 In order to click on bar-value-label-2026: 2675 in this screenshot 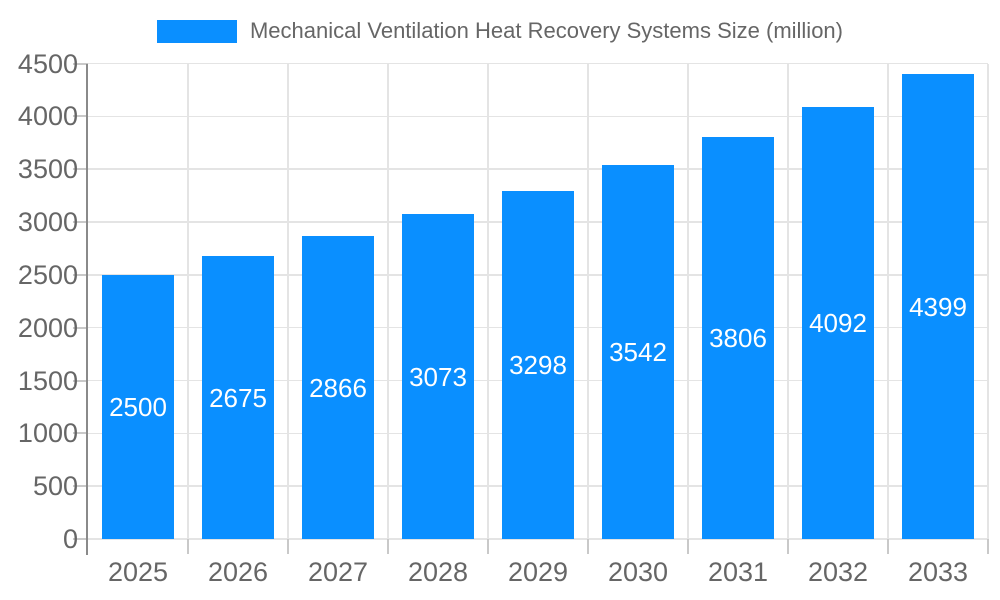, I will do `click(238, 397)`.